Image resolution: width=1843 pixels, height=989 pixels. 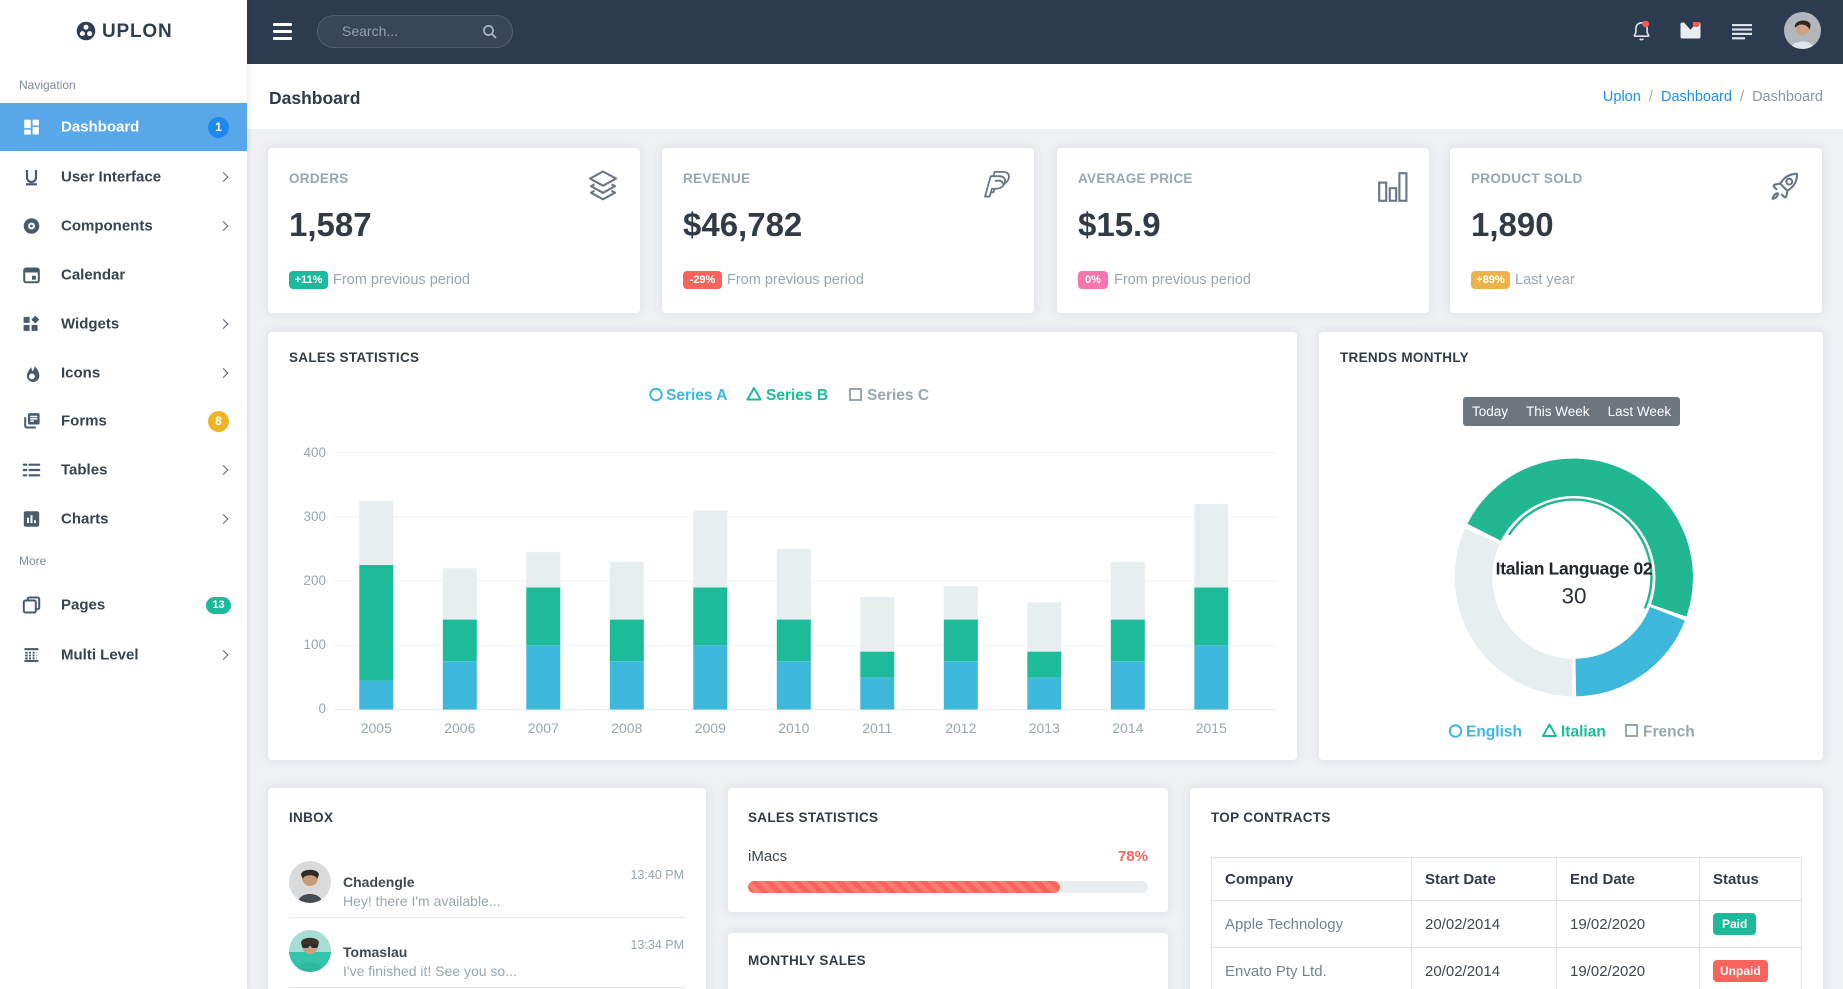 What do you see at coordinates (797, 395) in the screenshot?
I see `svg-text: Series B` at bounding box center [797, 395].